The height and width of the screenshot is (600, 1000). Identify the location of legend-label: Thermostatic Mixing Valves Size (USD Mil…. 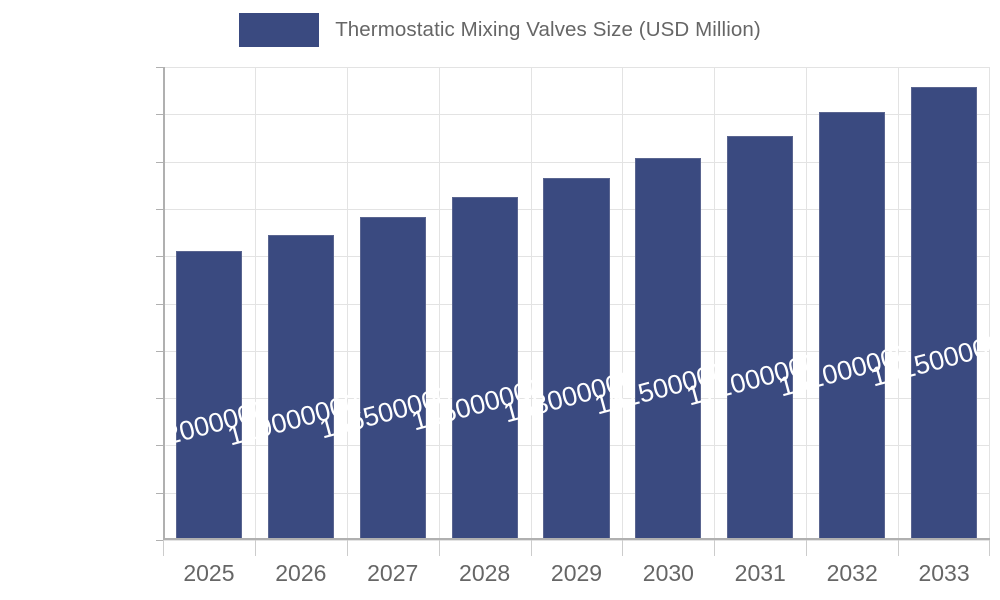
(548, 29).